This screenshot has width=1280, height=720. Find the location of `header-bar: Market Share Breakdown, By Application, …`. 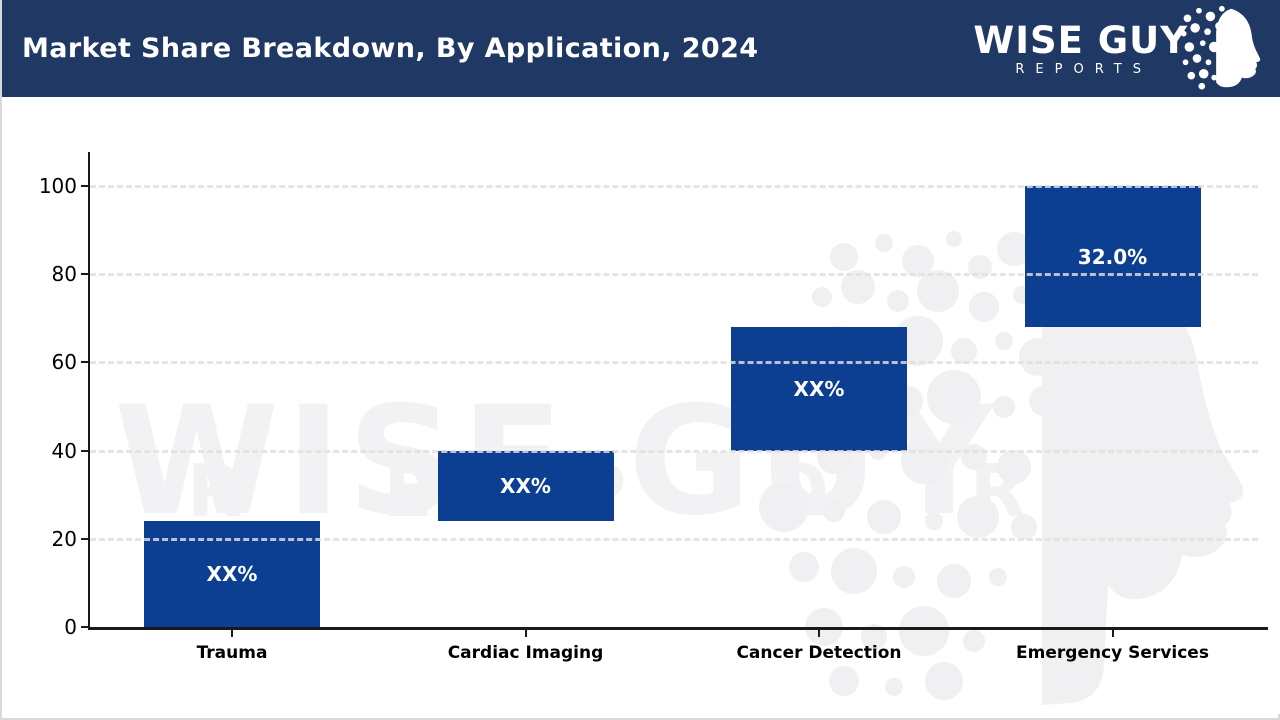

header-bar: Market Share Breakdown, By Application, … is located at coordinates (641, 48).